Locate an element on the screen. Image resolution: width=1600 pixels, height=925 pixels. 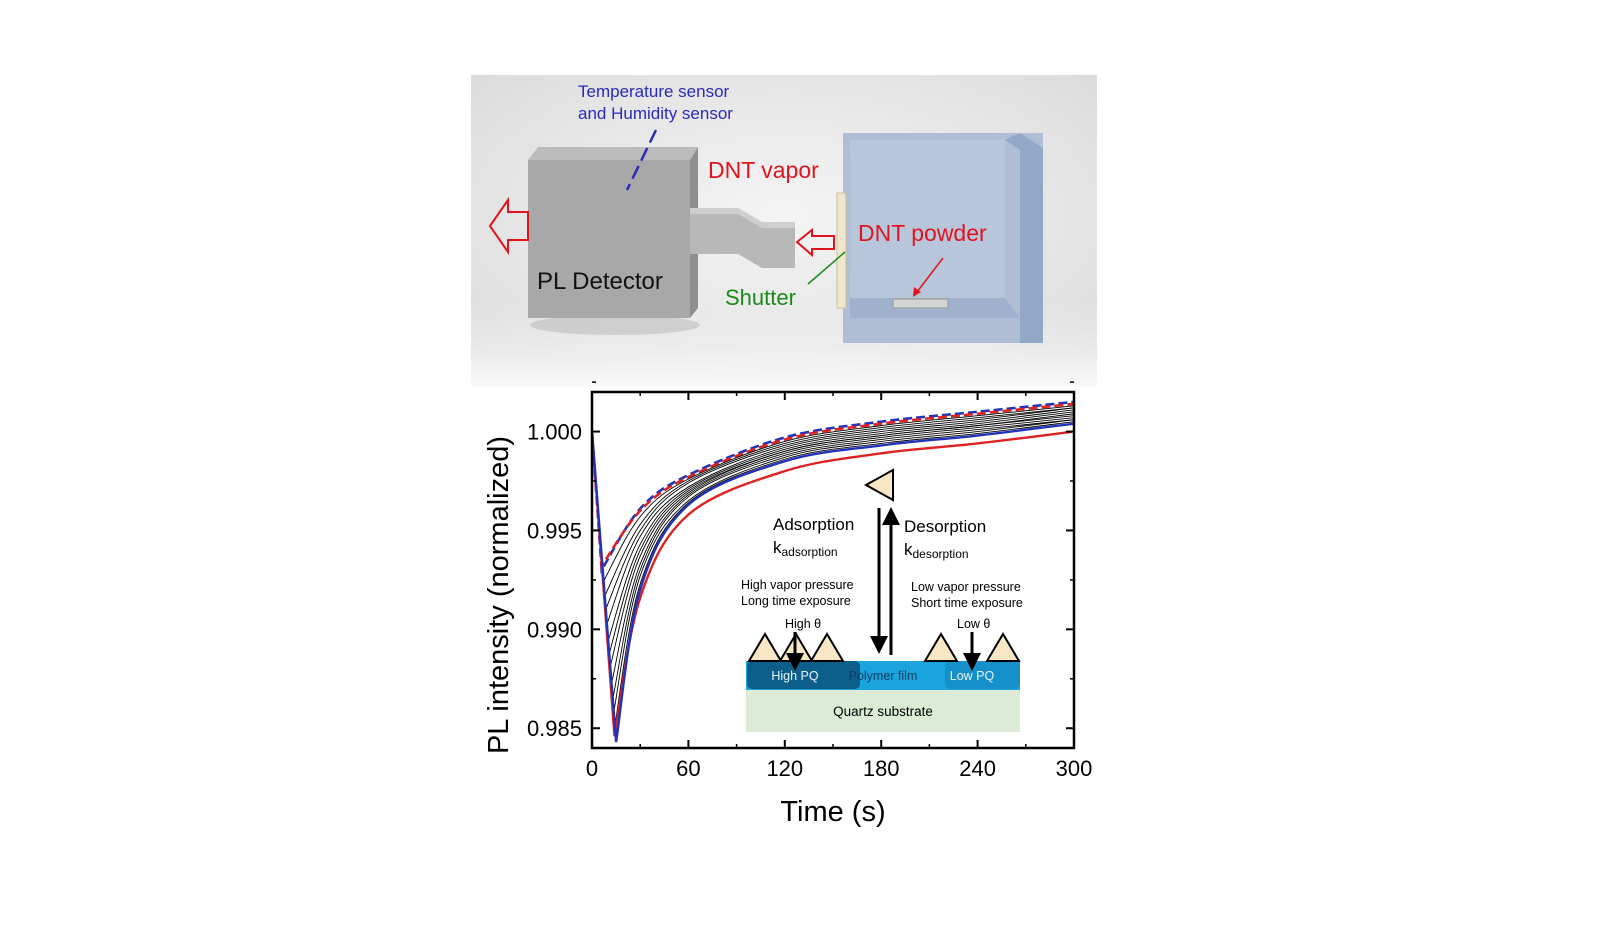
output-arrow-icon is located at coordinates (508, 226).